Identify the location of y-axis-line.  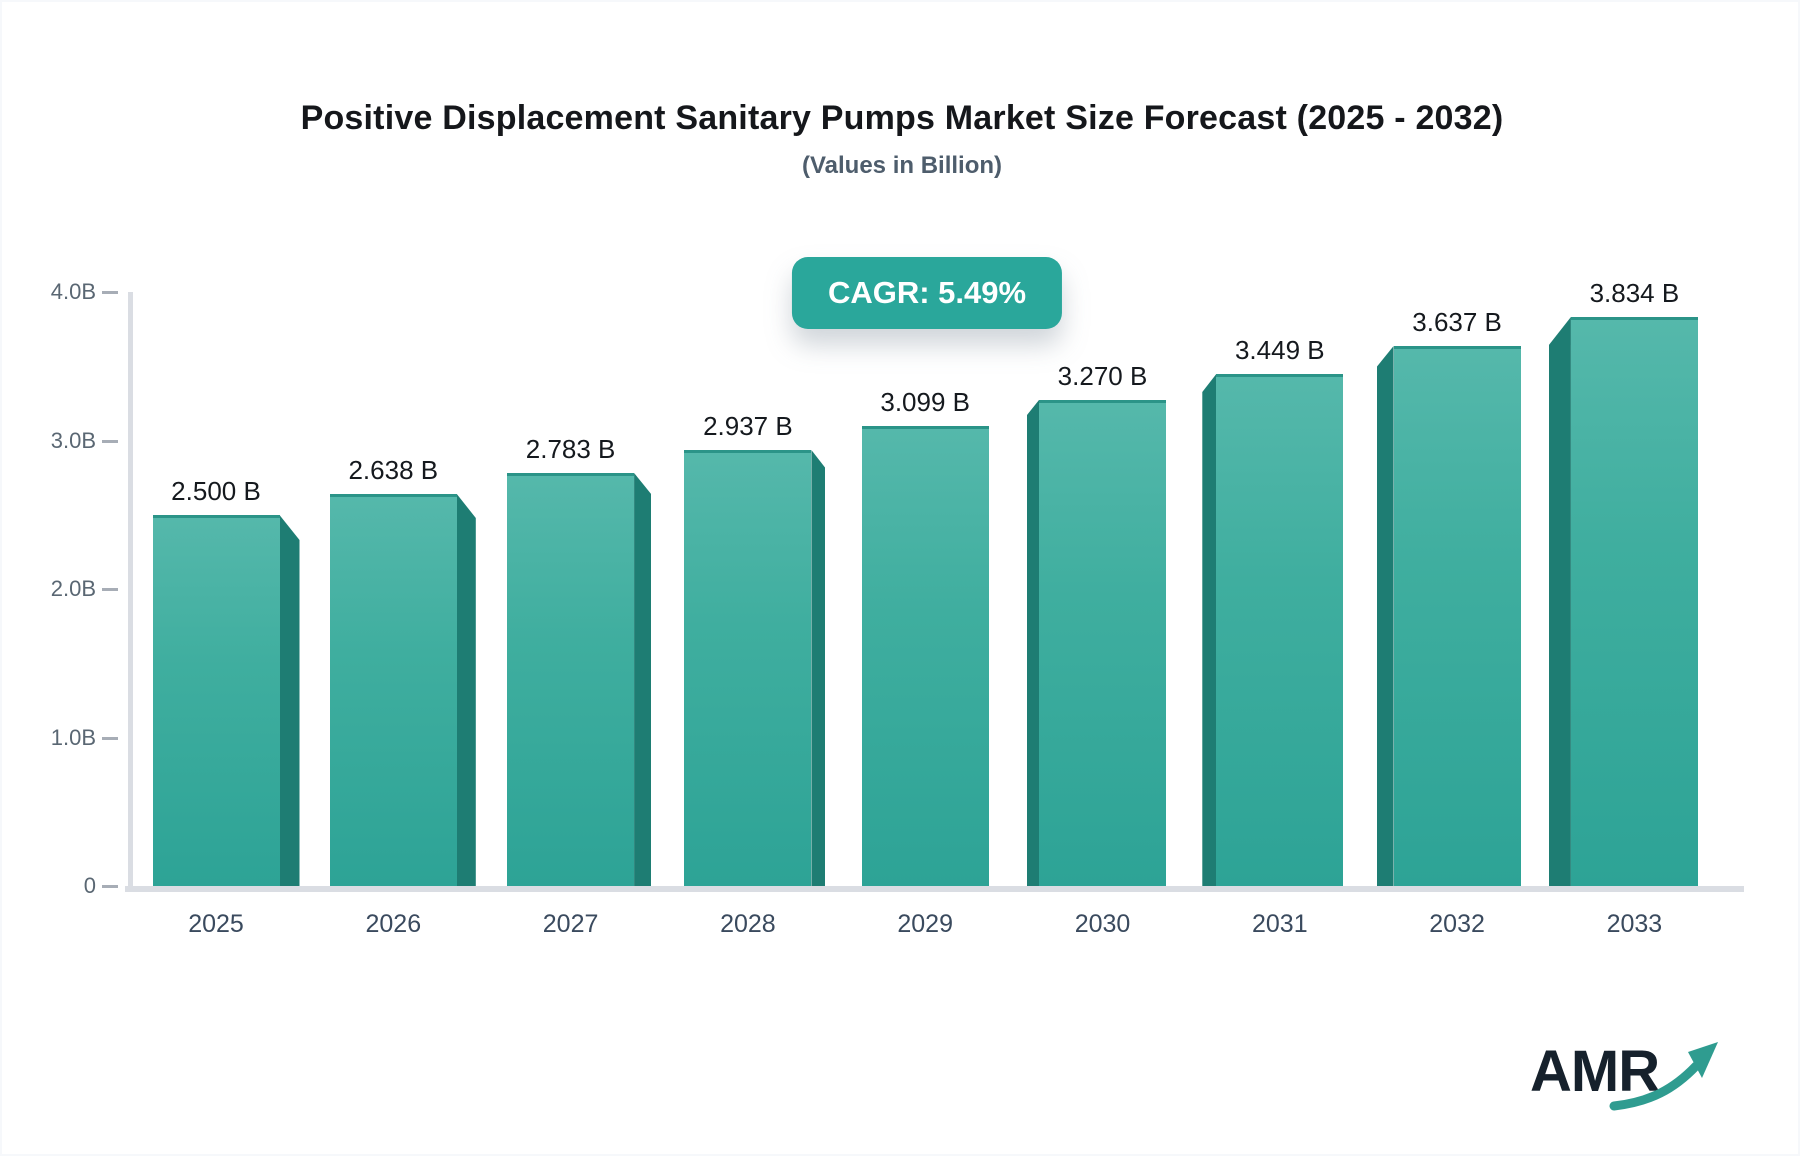
(130, 592).